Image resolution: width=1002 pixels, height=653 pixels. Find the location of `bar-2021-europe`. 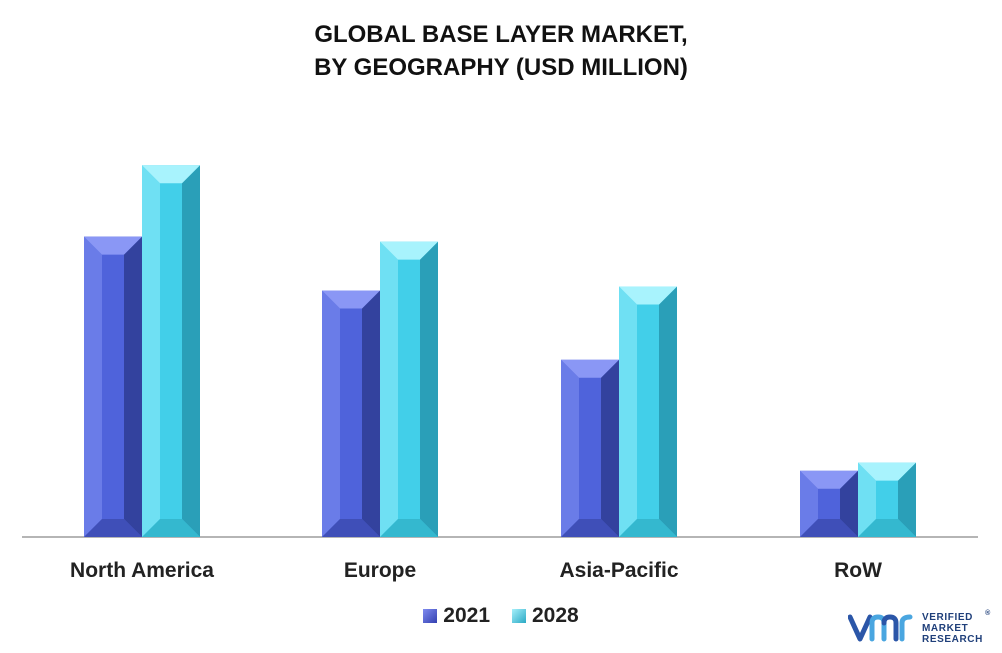

bar-2021-europe is located at coordinates (351, 413).